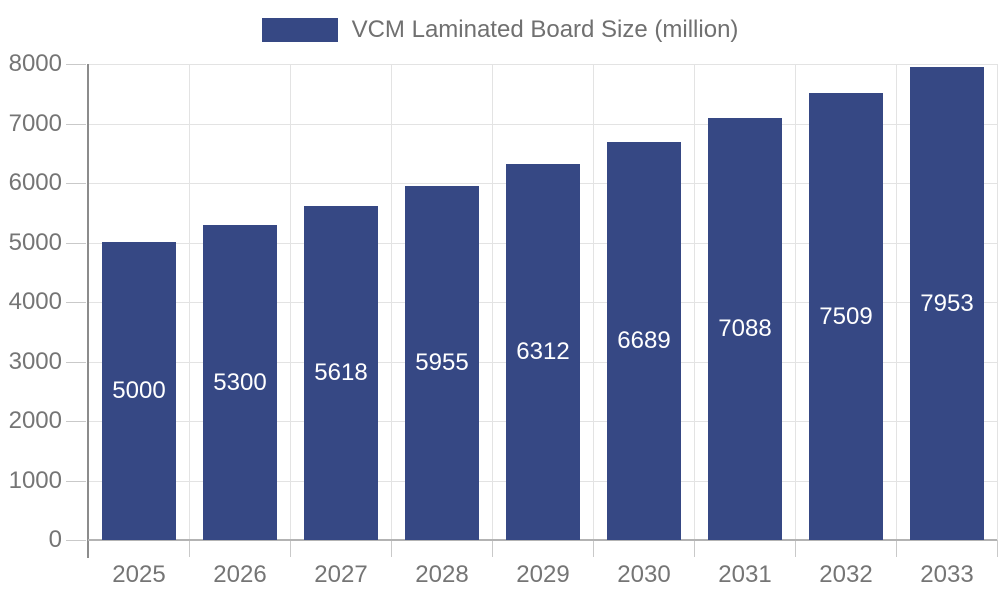  I want to click on bar-value-label: 6312, so click(543, 351).